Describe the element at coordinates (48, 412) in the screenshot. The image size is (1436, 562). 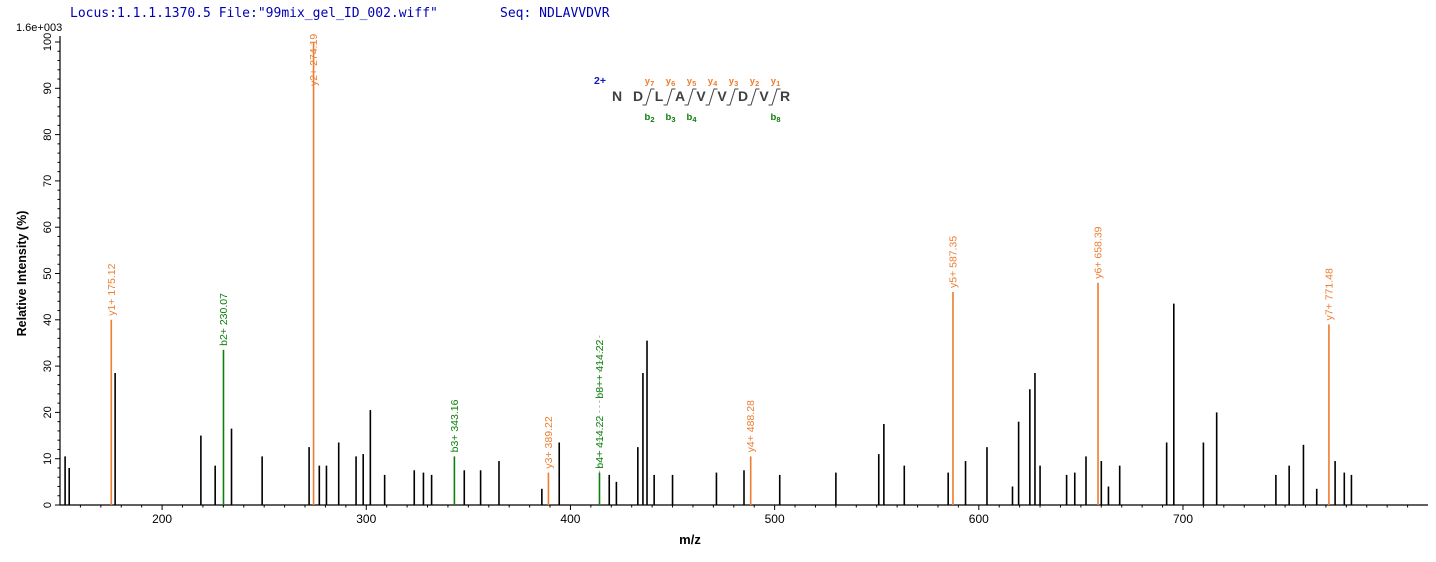
I see `y-tick-label: 20` at that location.